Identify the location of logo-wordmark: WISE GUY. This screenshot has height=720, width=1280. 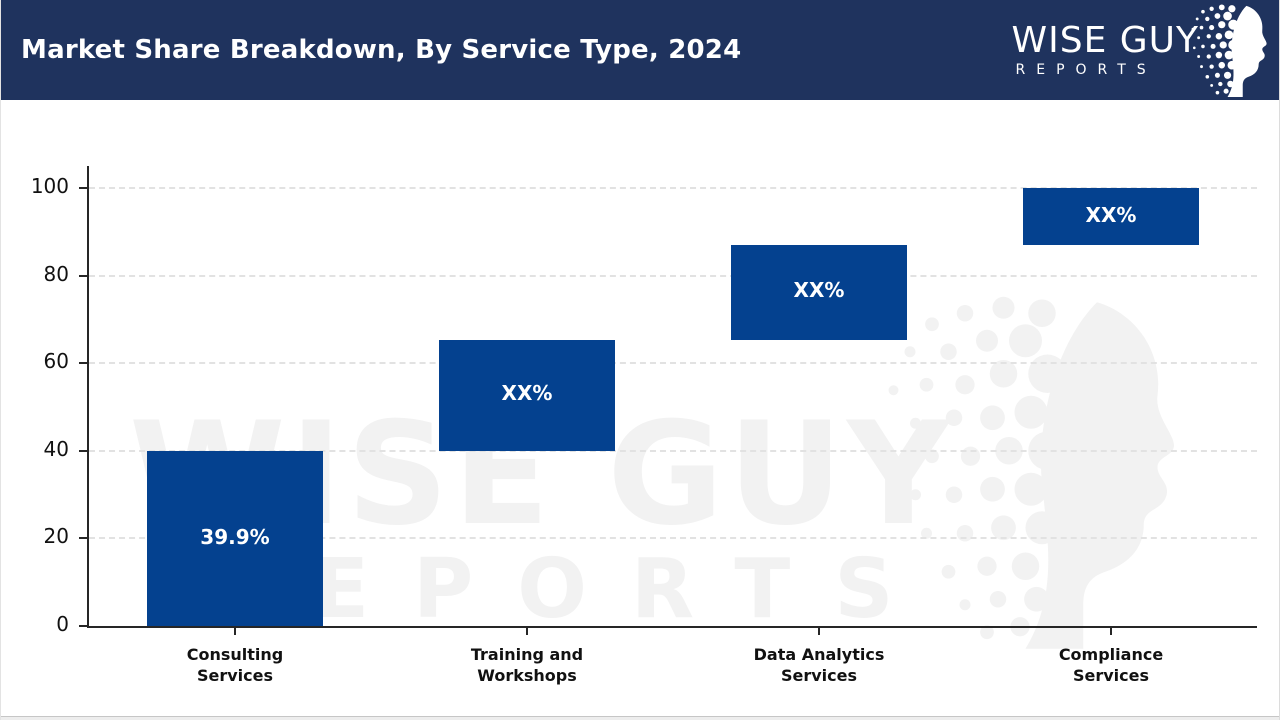
(1105, 40).